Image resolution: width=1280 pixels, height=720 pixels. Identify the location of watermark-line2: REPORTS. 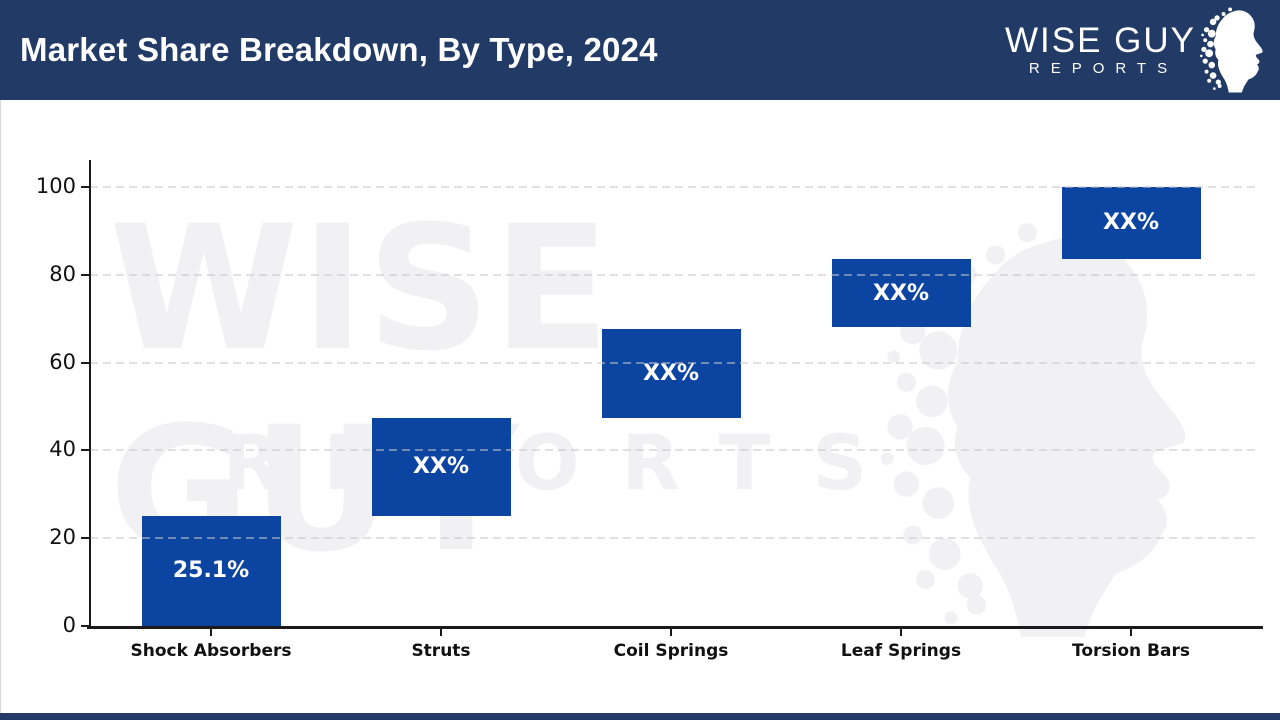
(566, 462).